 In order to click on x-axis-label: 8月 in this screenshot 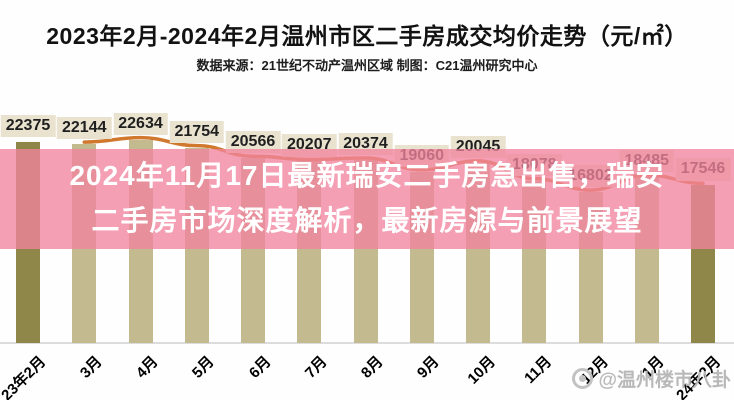, I will do `click(372, 367)`.